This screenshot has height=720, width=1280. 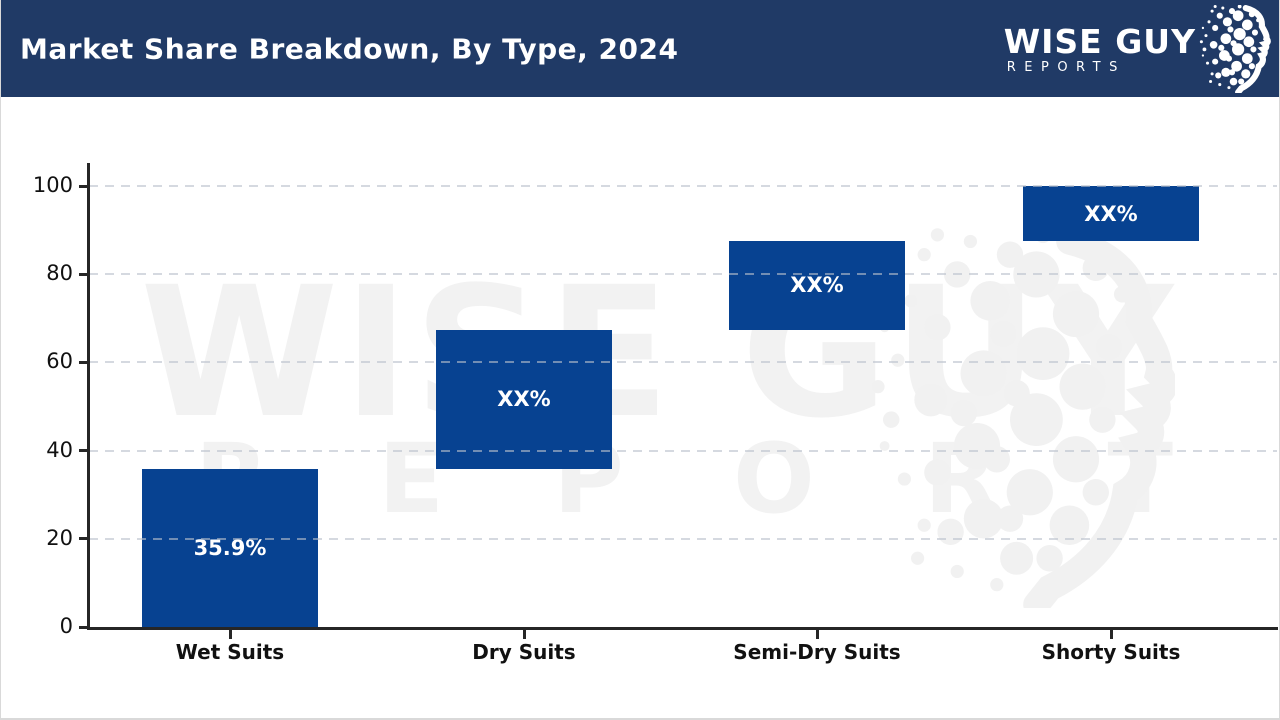 I want to click on x-axis-spine, so click(x=682, y=628).